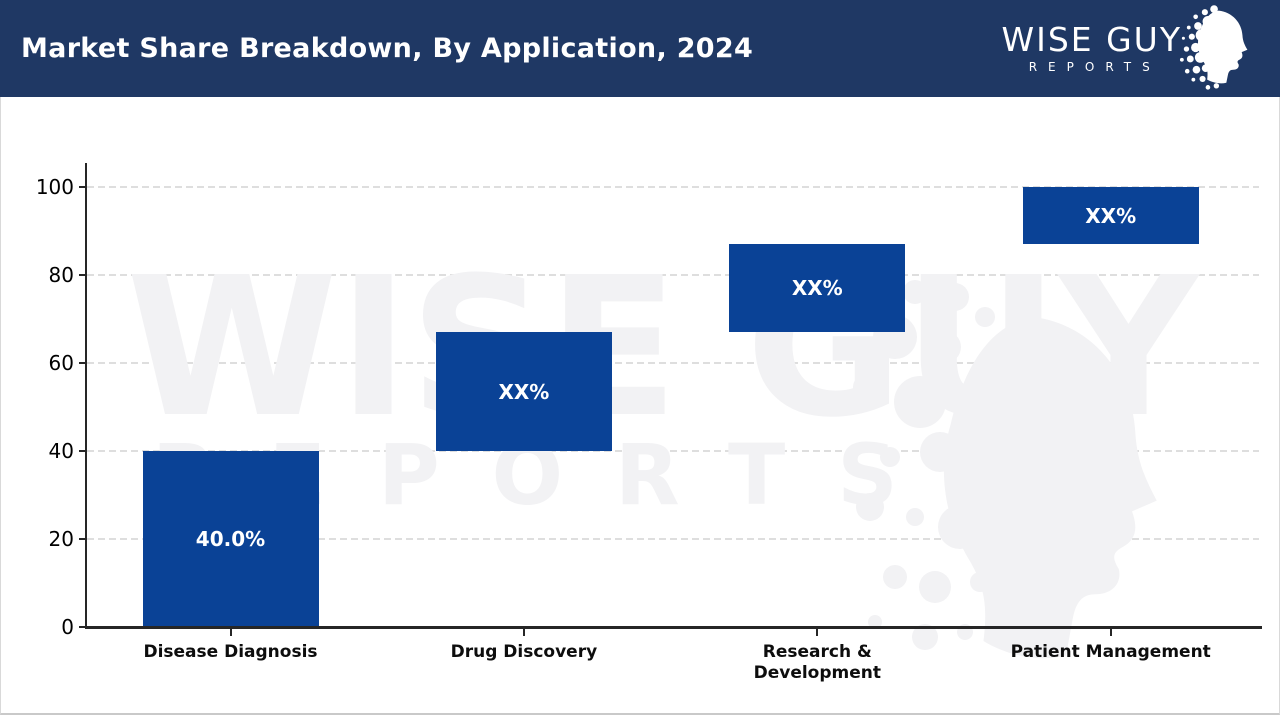  Describe the element at coordinates (673, 187) in the screenshot. I see `gridline-y100` at that location.